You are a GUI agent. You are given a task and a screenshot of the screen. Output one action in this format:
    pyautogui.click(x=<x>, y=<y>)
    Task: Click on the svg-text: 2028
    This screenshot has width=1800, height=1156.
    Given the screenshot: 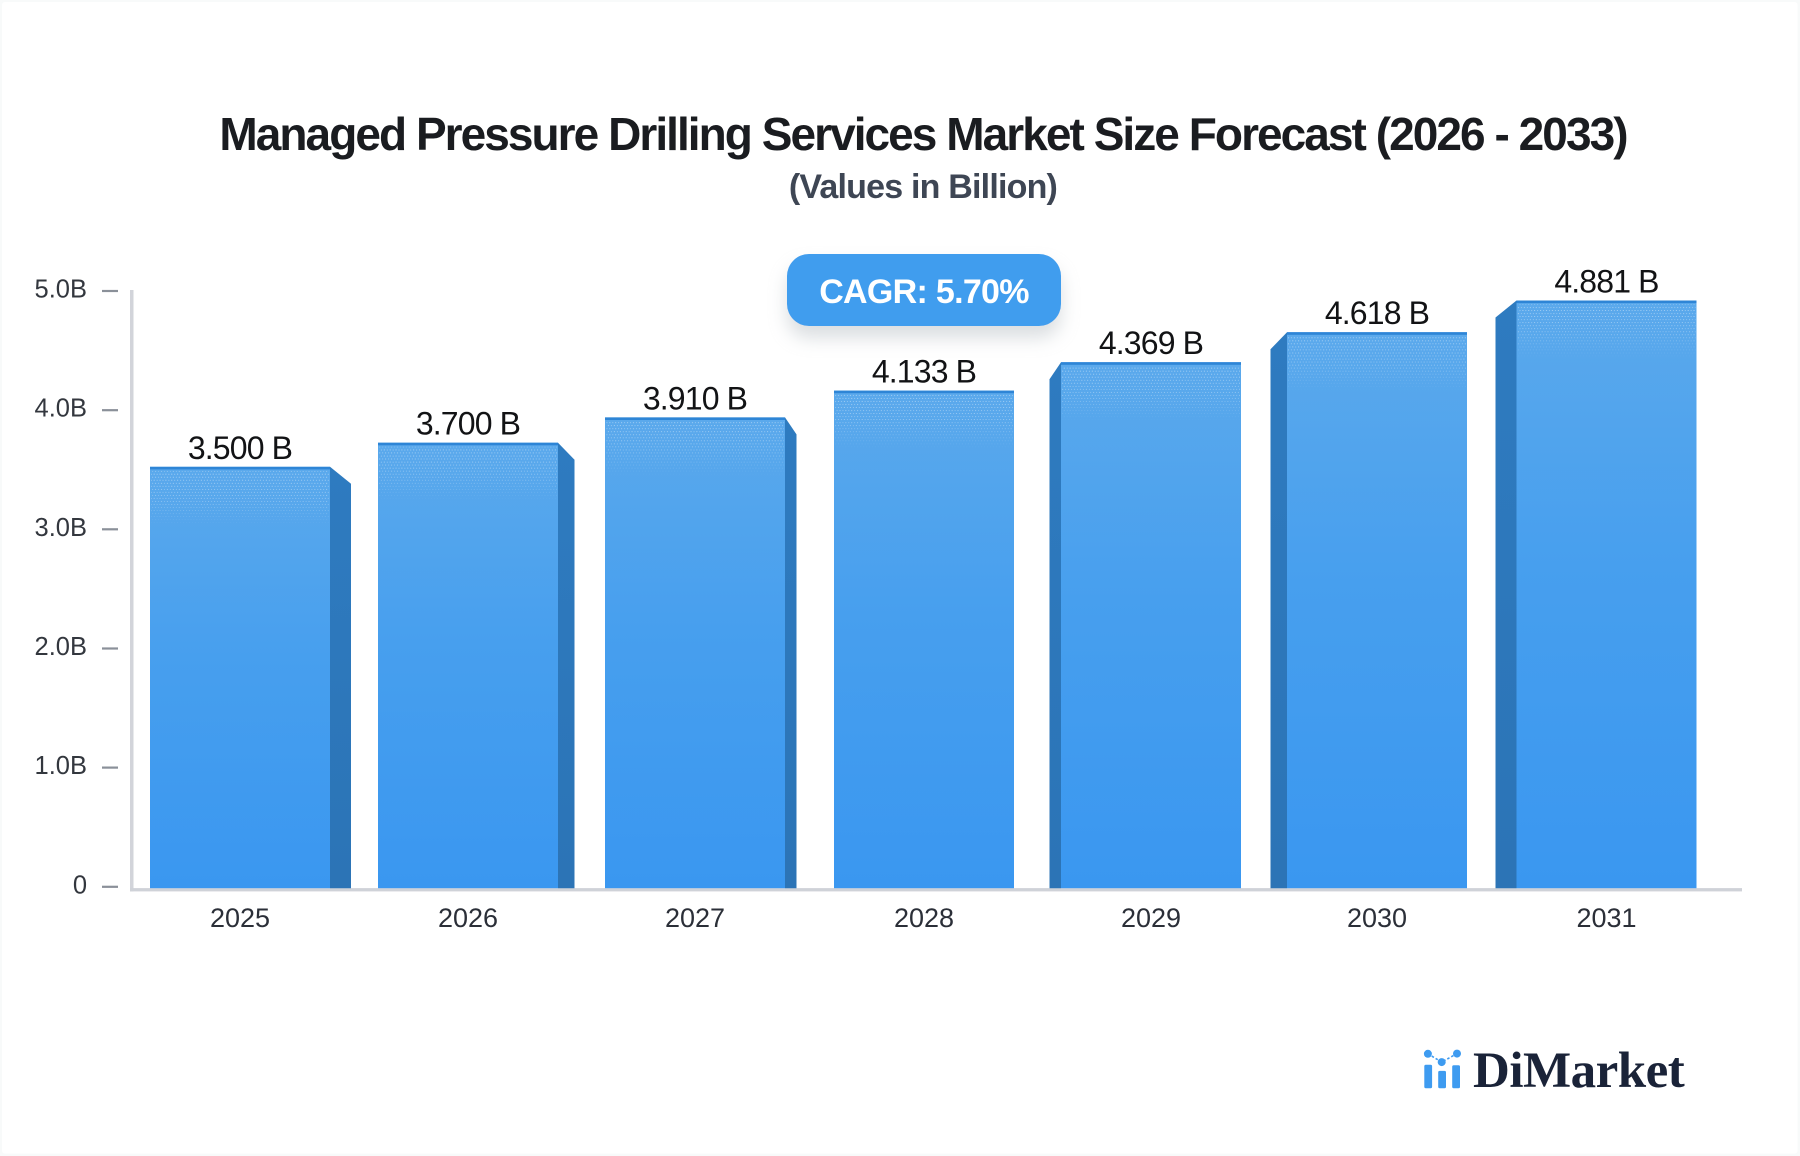 What is the action you would take?
    pyautogui.click(x=924, y=918)
    